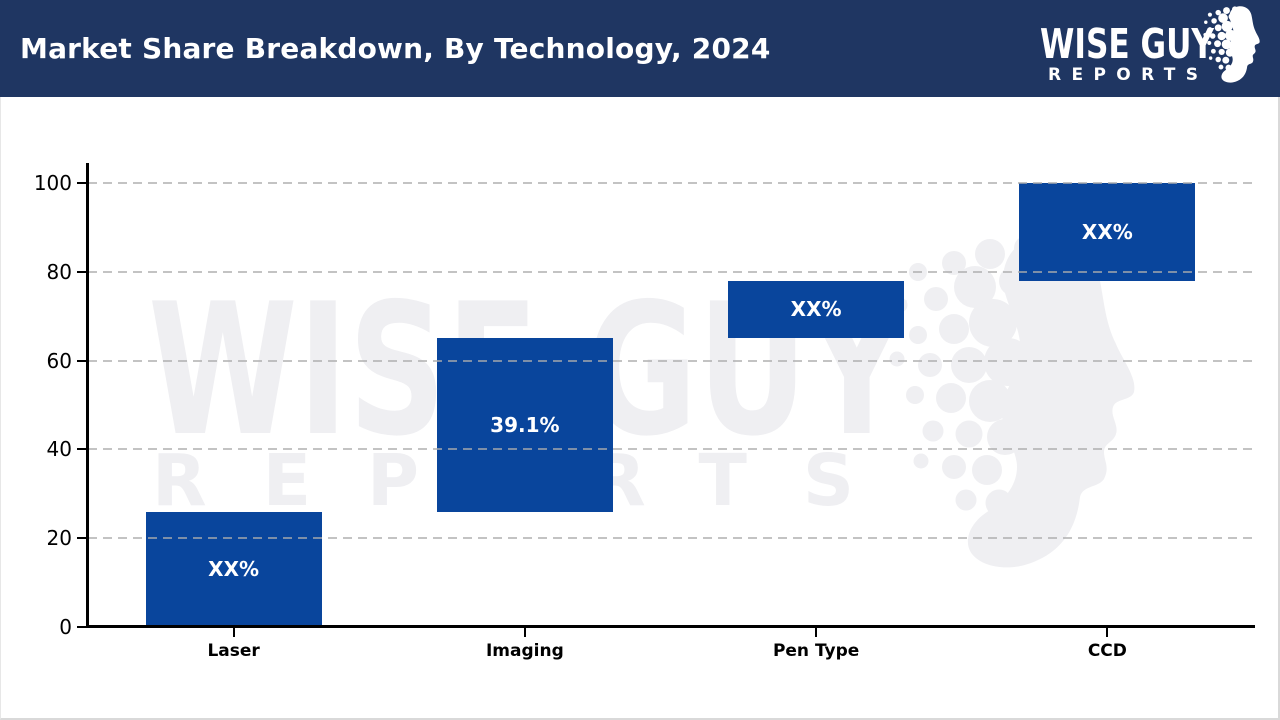 This screenshot has width=1280, height=720. I want to click on y-axis-label: 80, so click(59, 271).